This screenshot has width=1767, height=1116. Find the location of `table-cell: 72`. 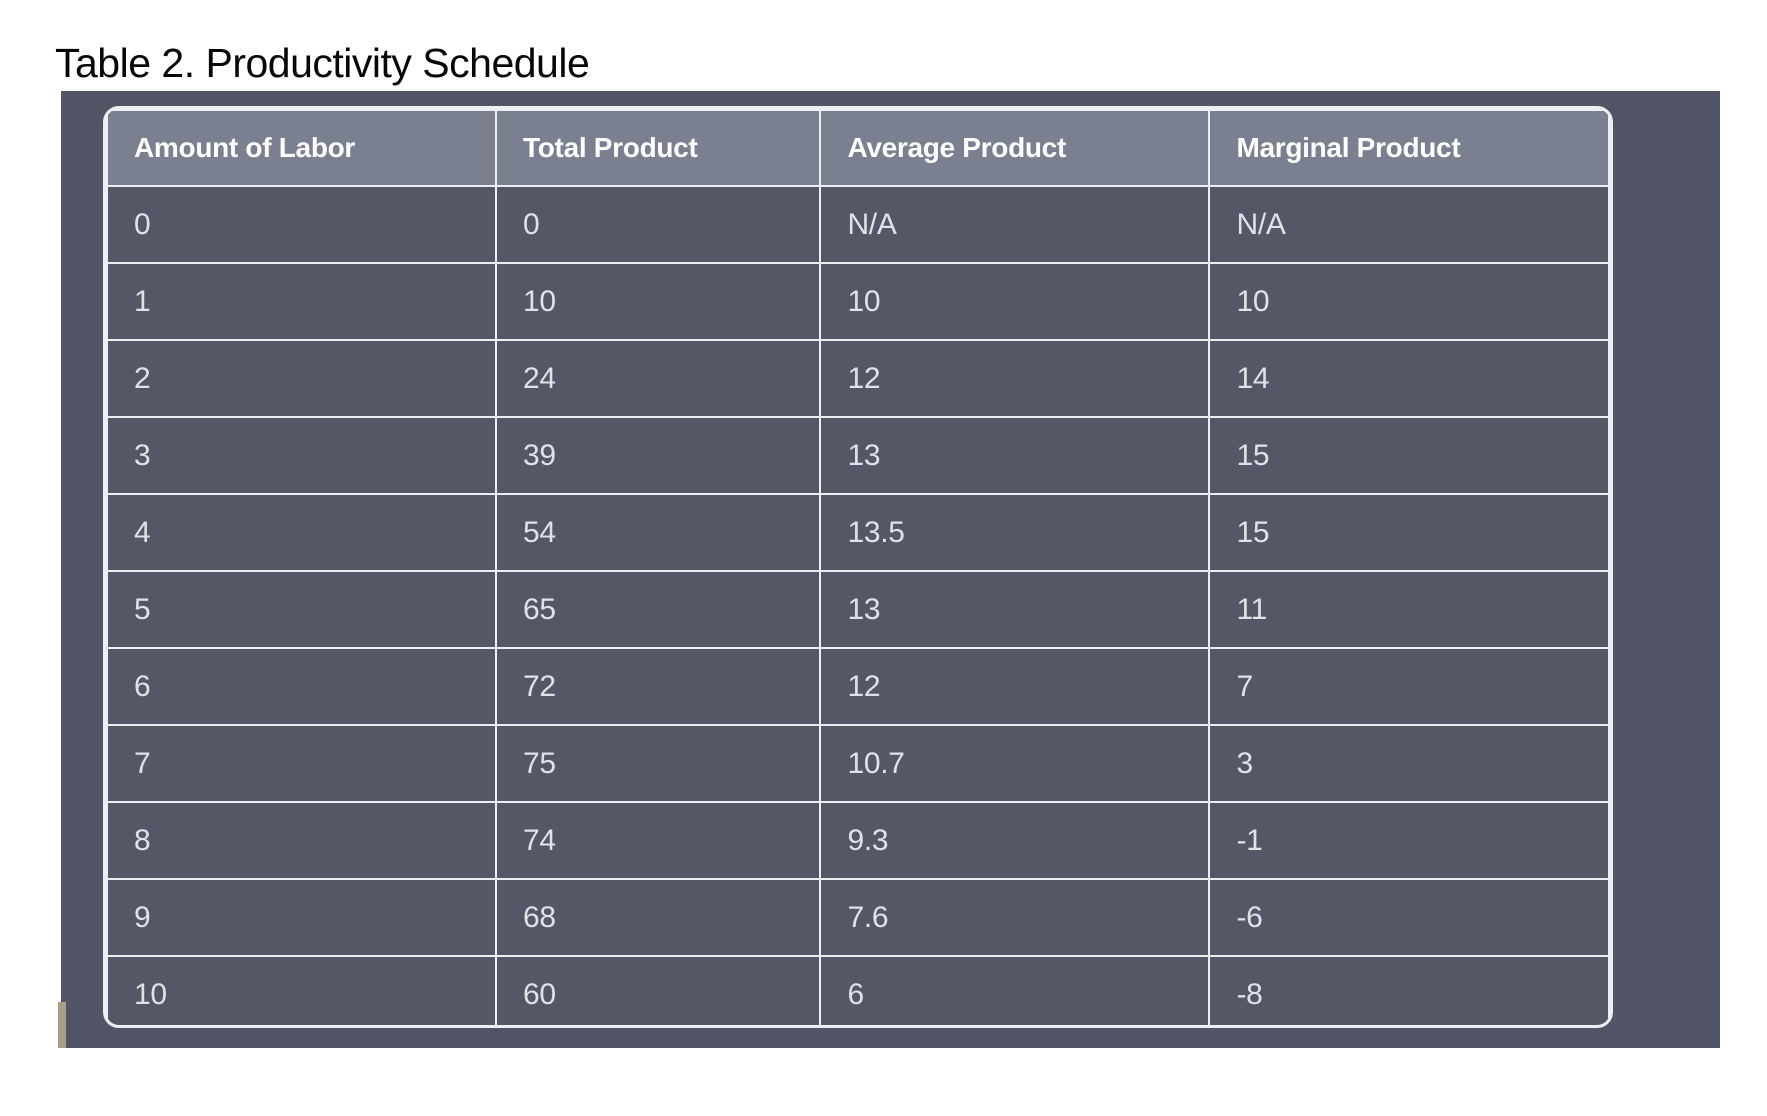

table-cell: 72 is located at coordinates (658, 686).